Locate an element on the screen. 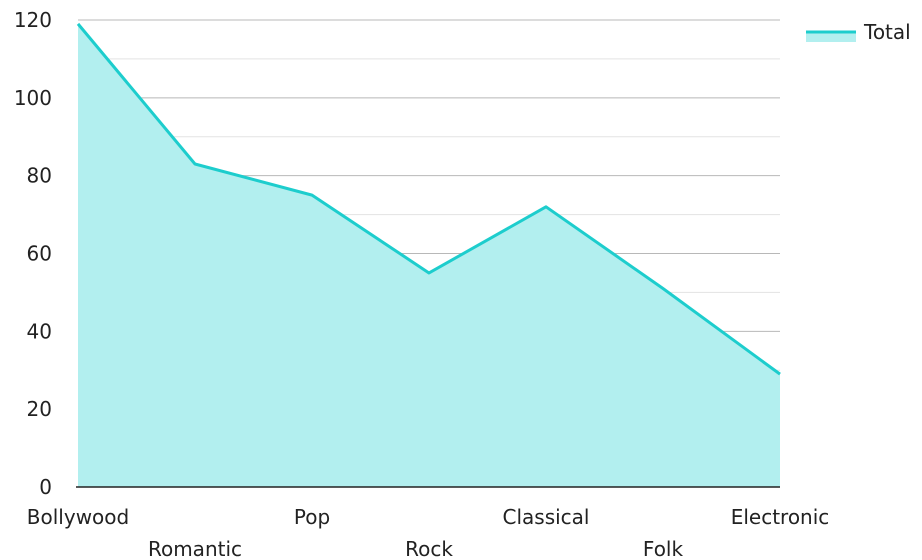 Image resolution: width=922 pixels, height=560 pixels. x-tick-label: Bollywood is located at coordinates (78, 517).